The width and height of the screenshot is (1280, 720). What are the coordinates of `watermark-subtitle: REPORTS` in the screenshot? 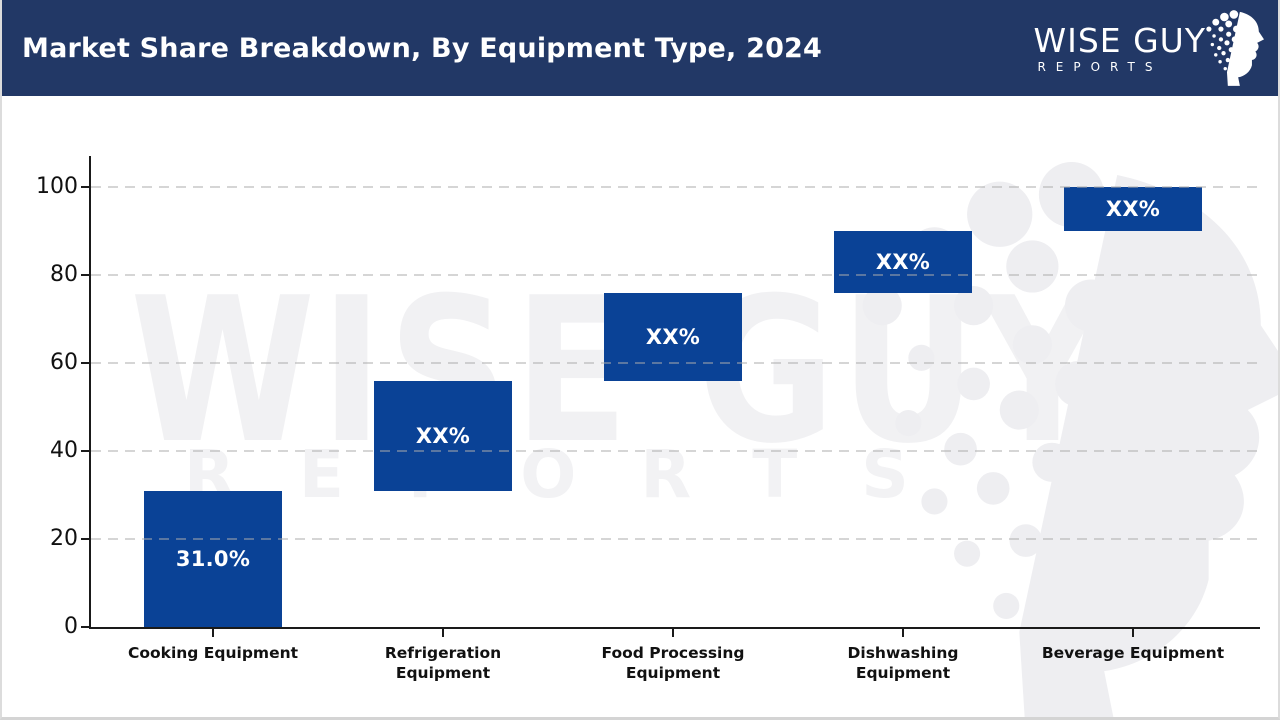 It's located at (578, 474).